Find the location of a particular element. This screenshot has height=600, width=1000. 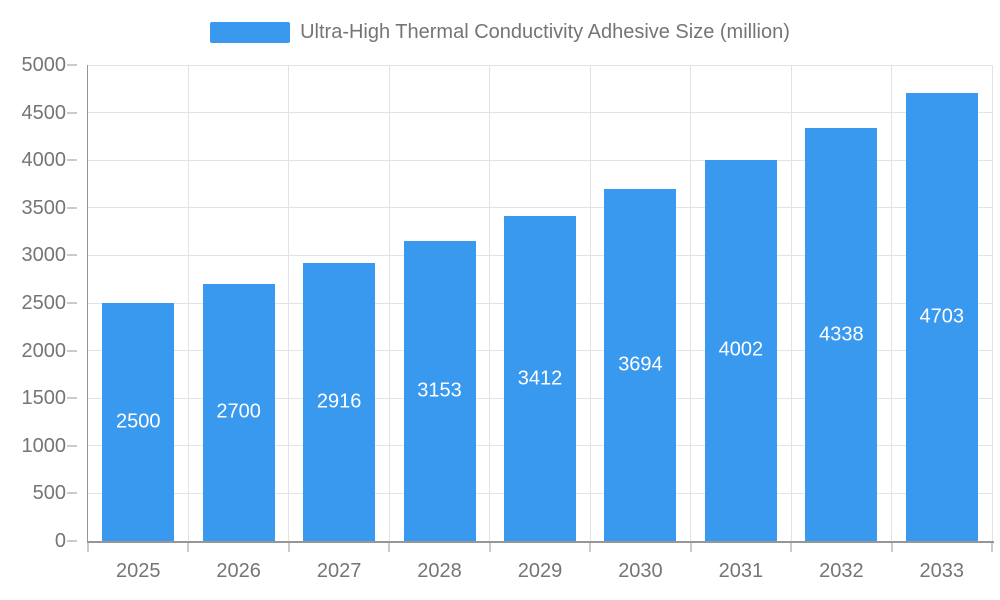

x-axis-label: 2030 is located at coordinates (640, 571).